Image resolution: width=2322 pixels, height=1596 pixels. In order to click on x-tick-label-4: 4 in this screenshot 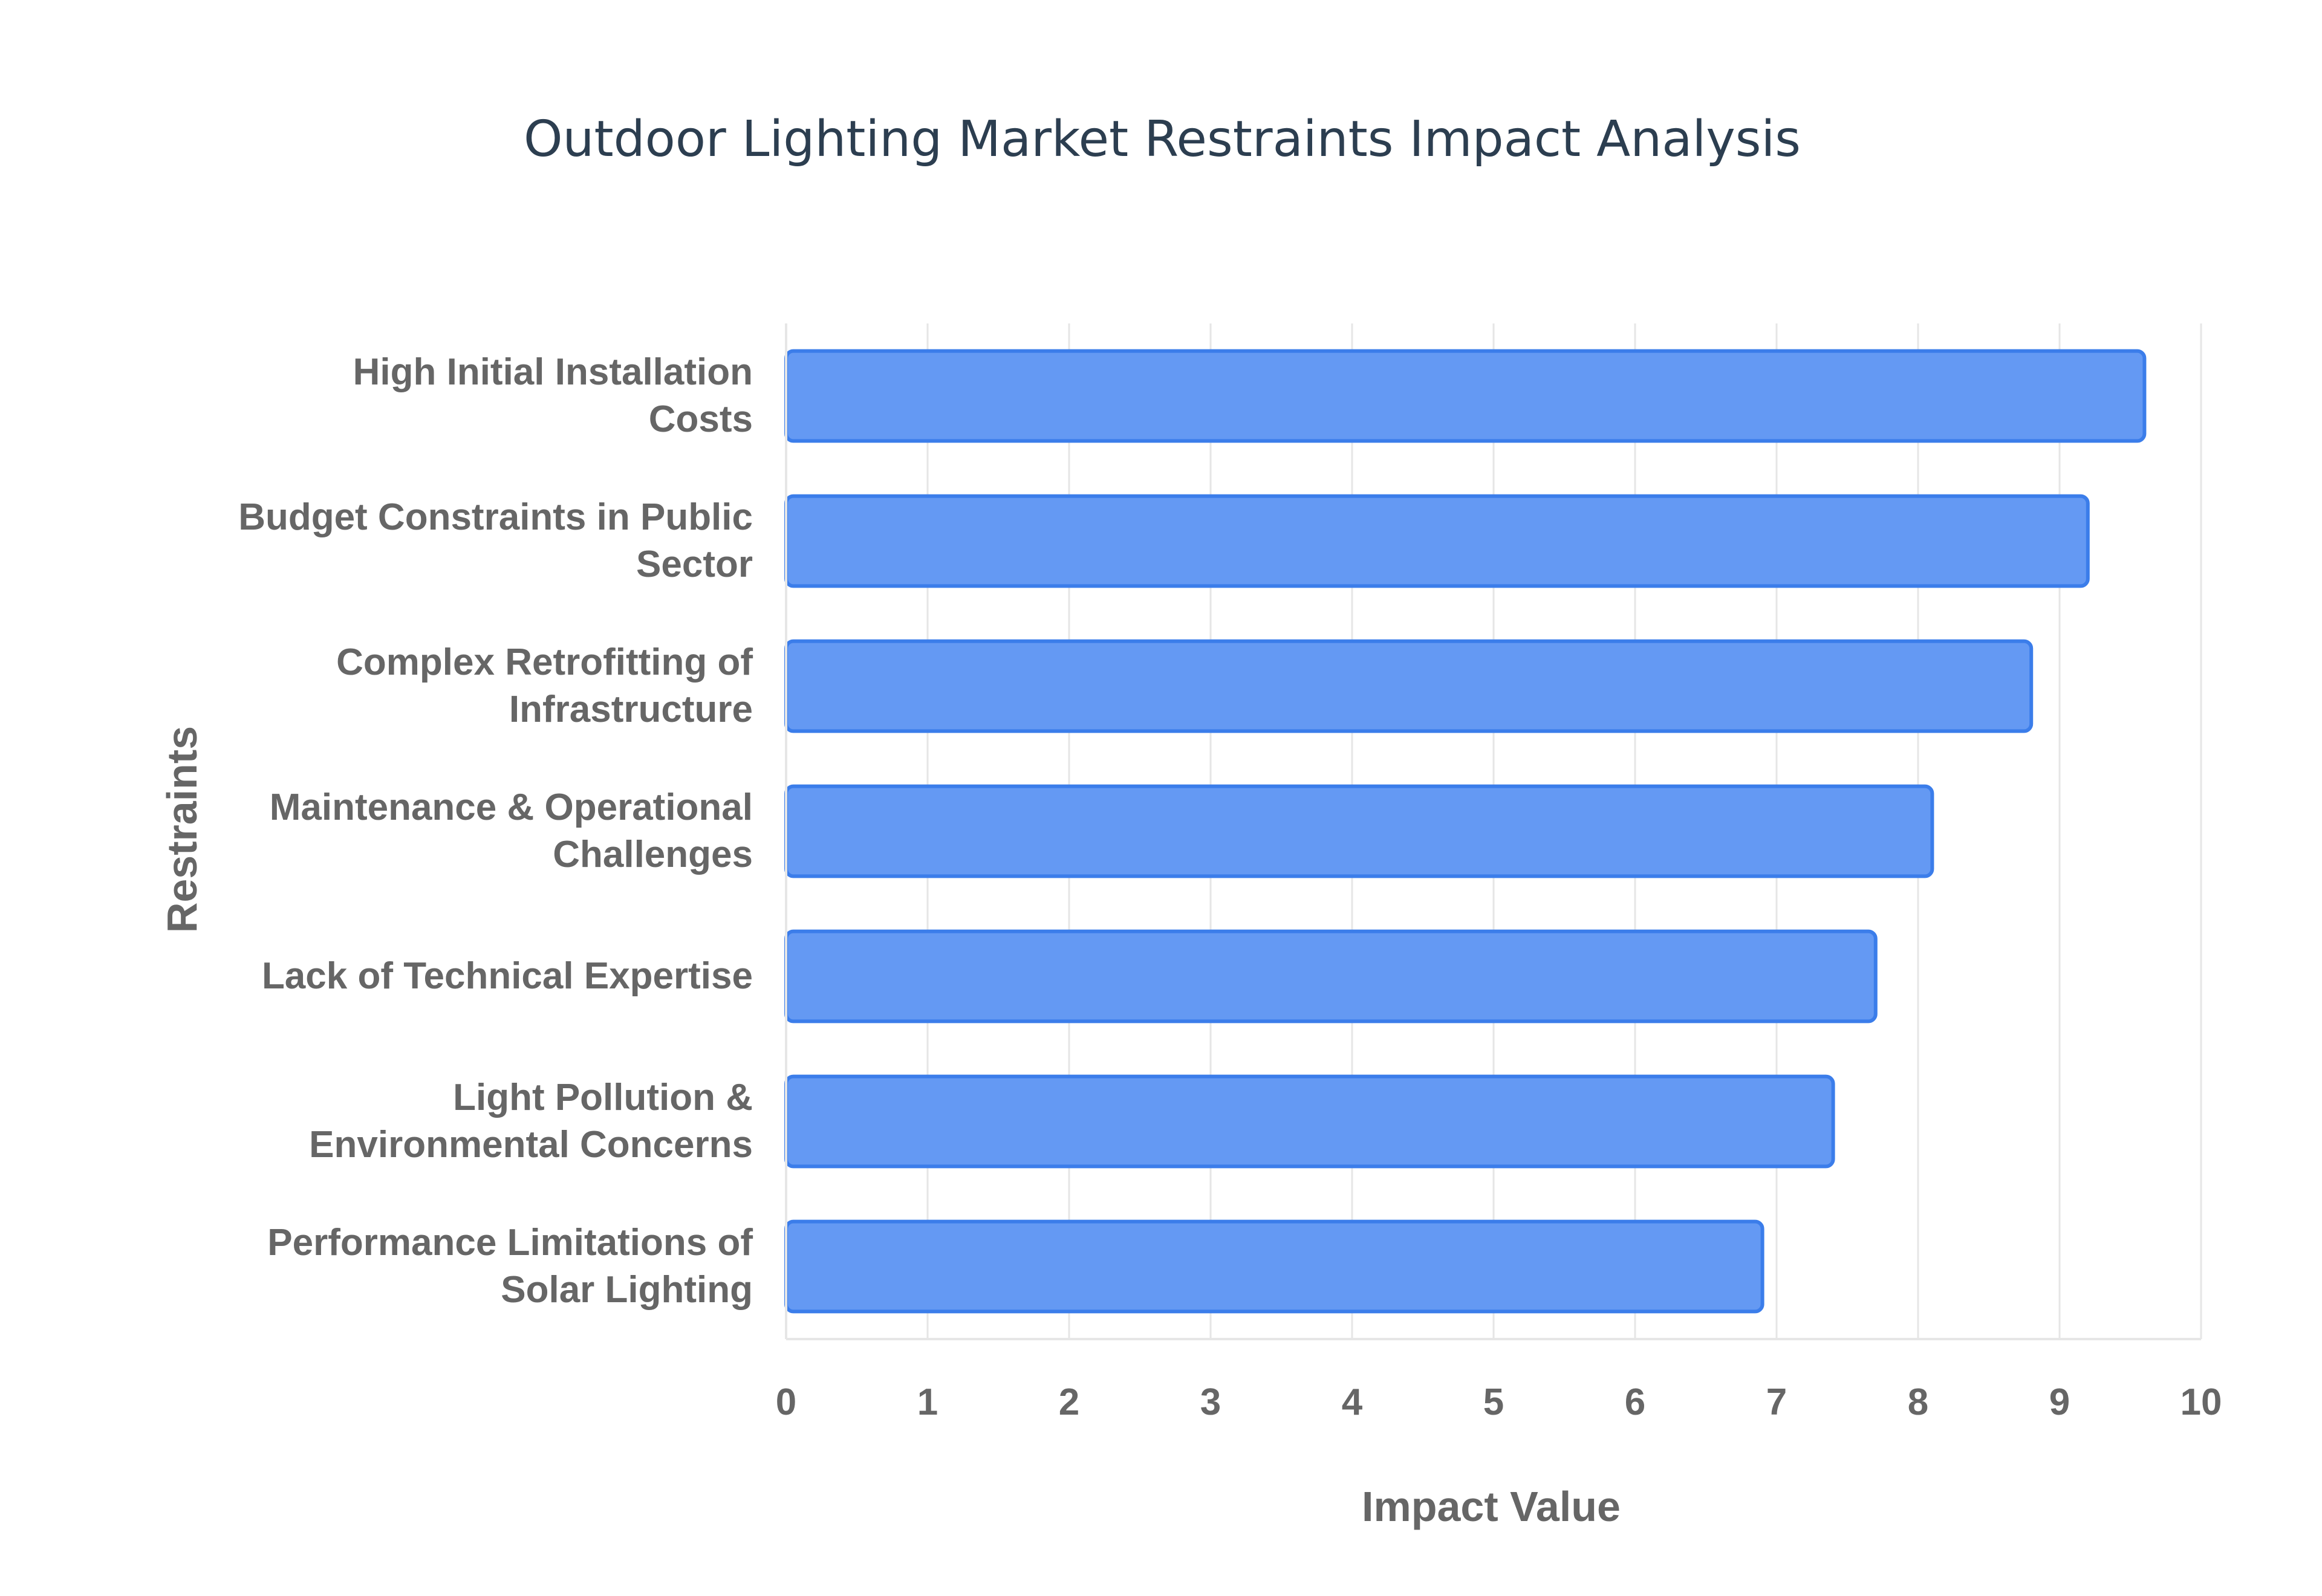, I will do `click(1352, 1402)`.